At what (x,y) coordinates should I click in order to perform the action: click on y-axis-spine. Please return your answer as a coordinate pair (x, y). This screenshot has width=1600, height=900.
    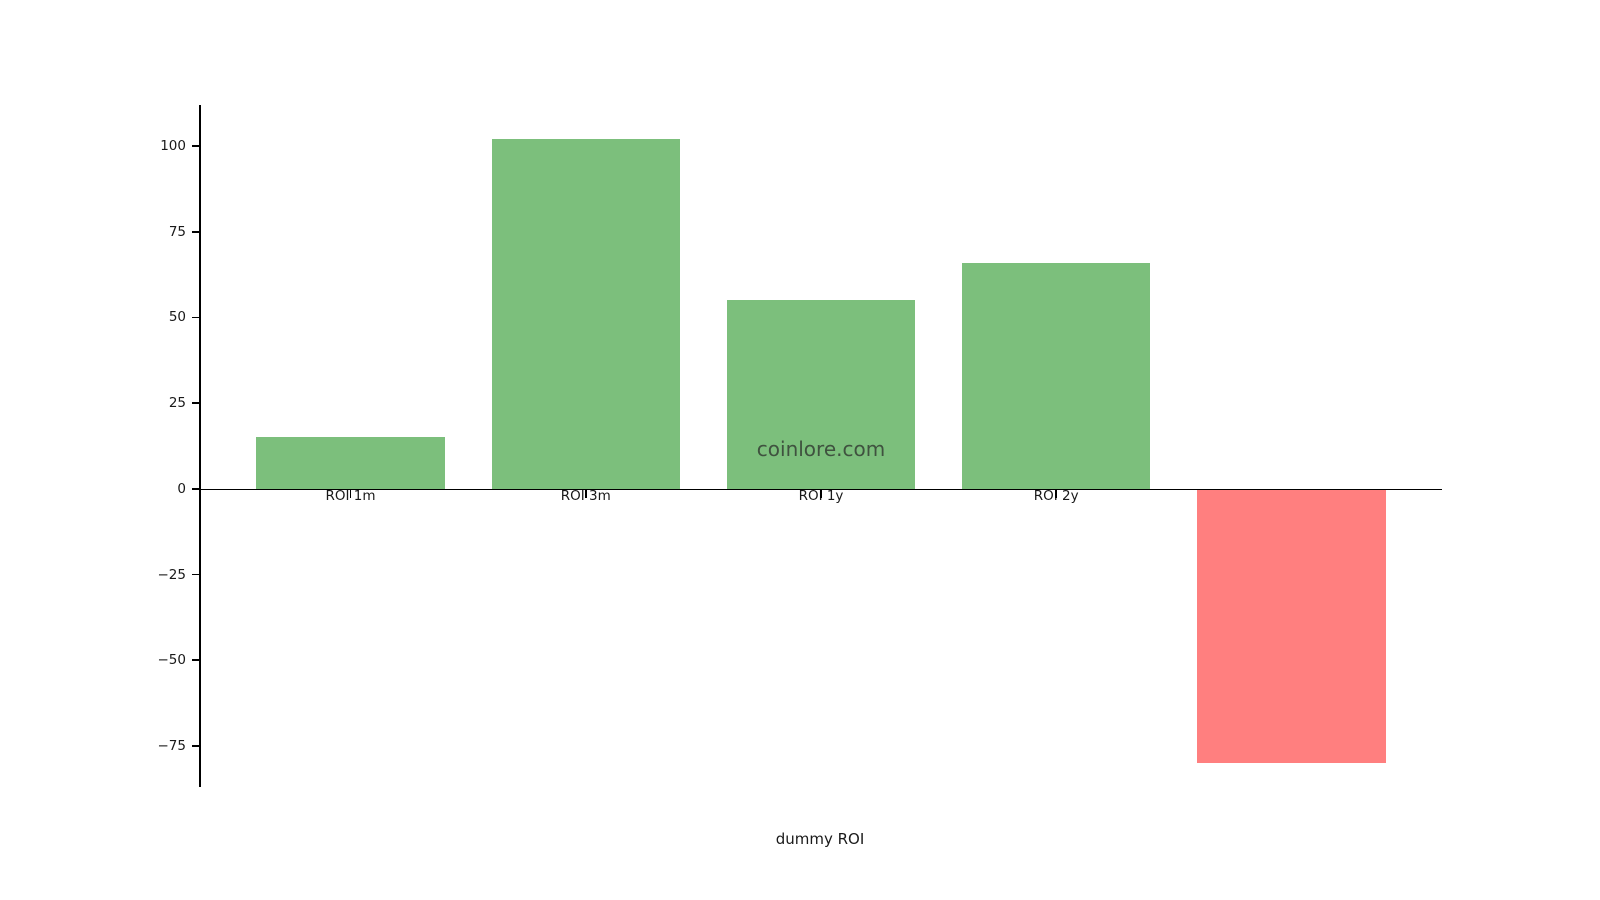
    Looking at the image, I should click on (200, 446).